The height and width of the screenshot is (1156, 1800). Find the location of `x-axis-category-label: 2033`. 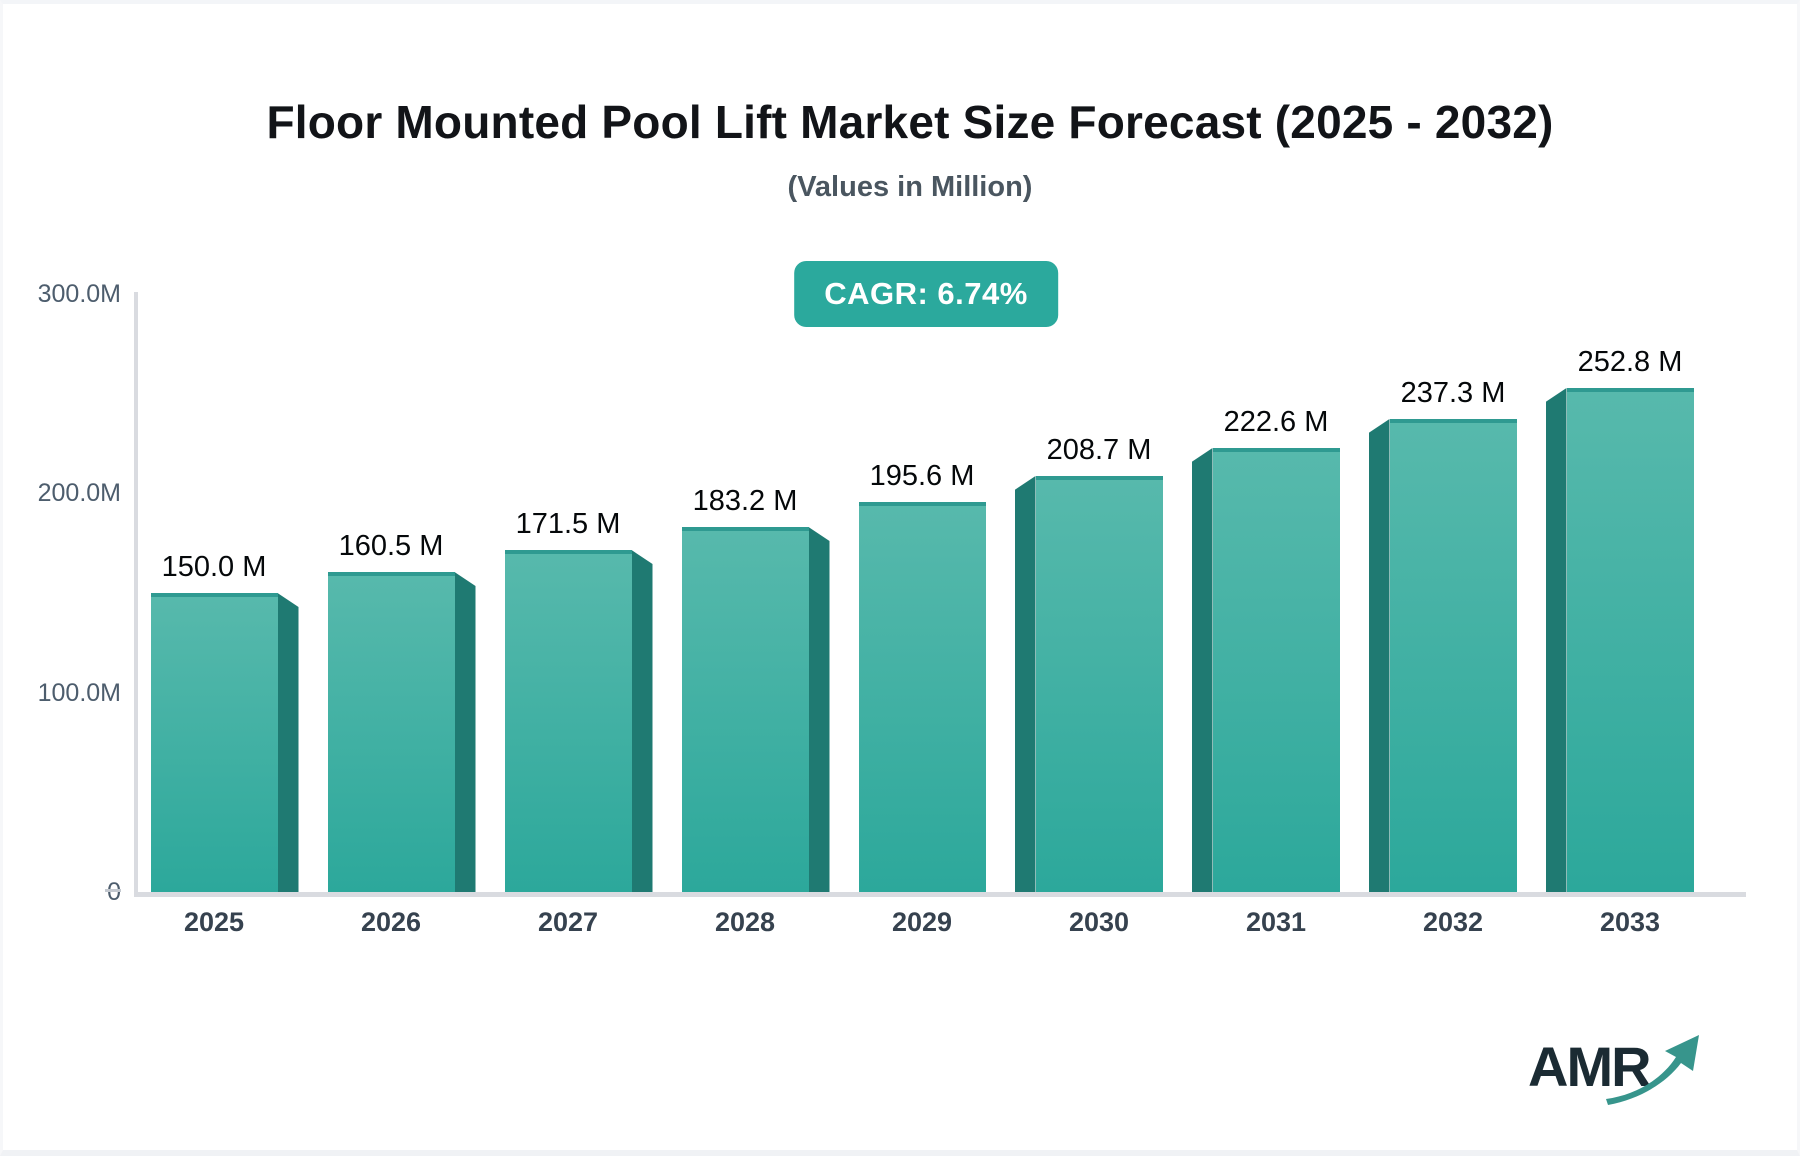

x-axis-category-label: 2033 is located at coordinates (1630, 922).